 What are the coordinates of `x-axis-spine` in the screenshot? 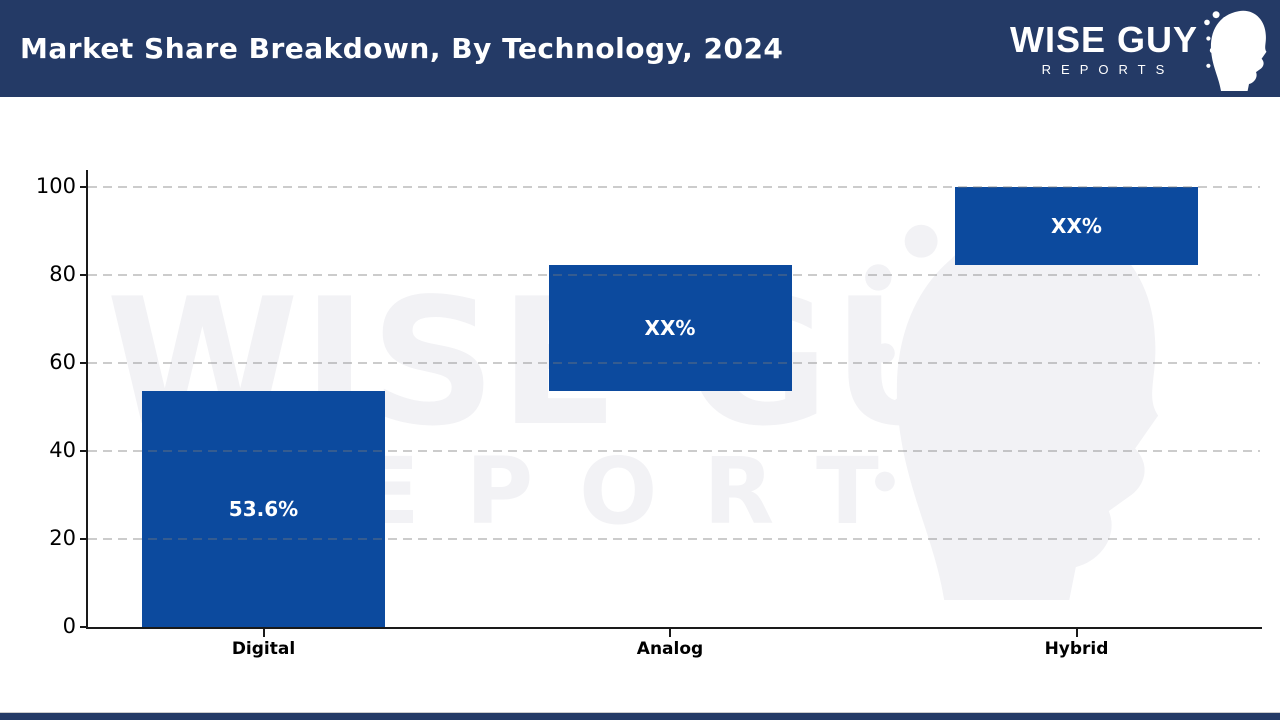 It's located at (674, 628).